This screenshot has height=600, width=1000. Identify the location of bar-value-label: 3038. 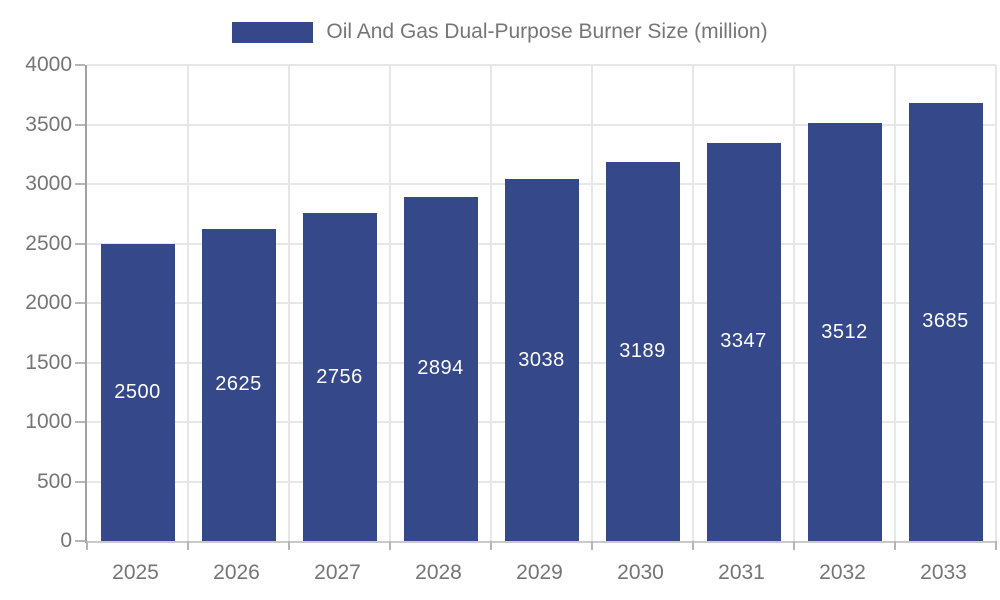
(541, 359).